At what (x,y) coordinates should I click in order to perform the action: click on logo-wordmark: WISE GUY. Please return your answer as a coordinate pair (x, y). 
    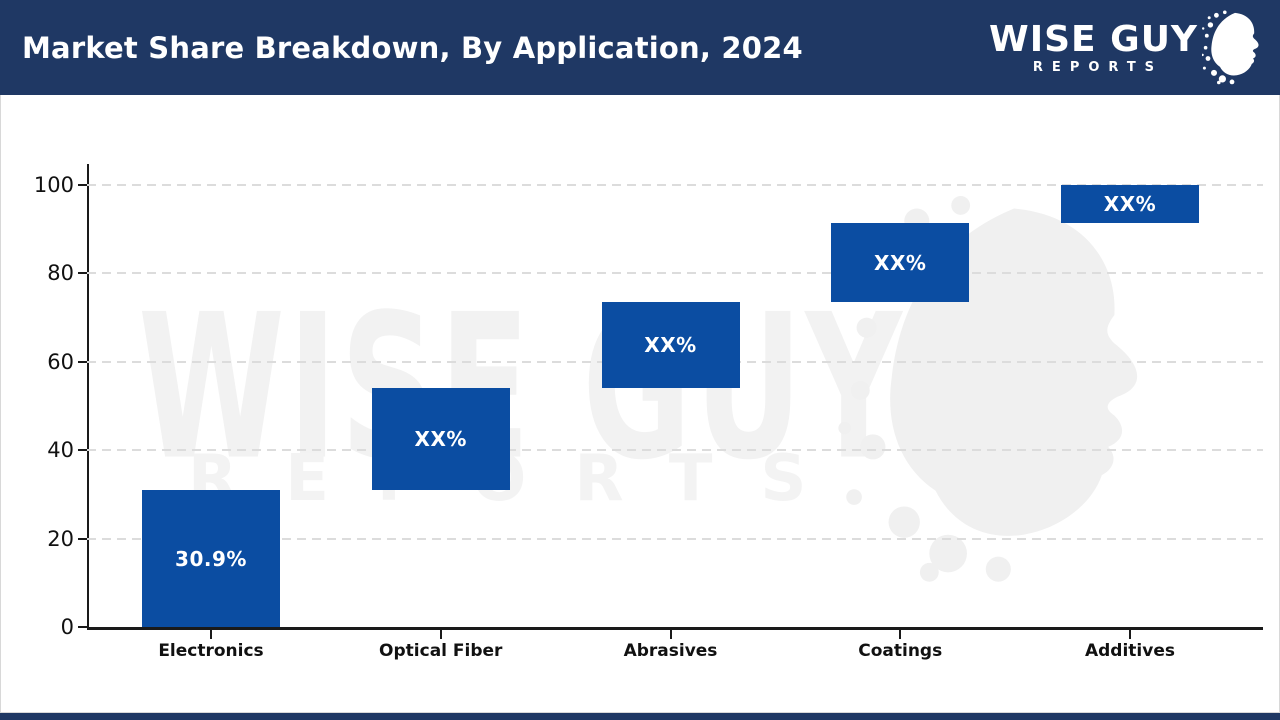
    Looking at the image, I should click on (1093, 40).